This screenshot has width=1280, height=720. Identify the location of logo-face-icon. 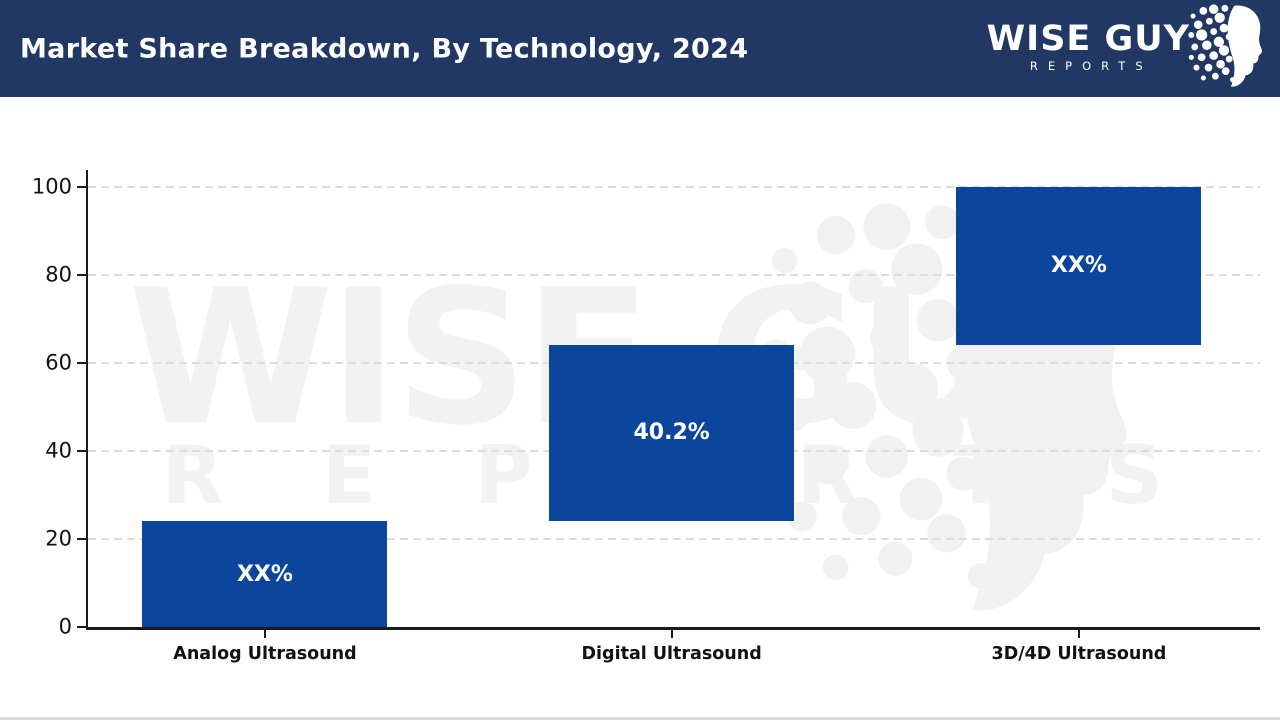
(1225, 45).